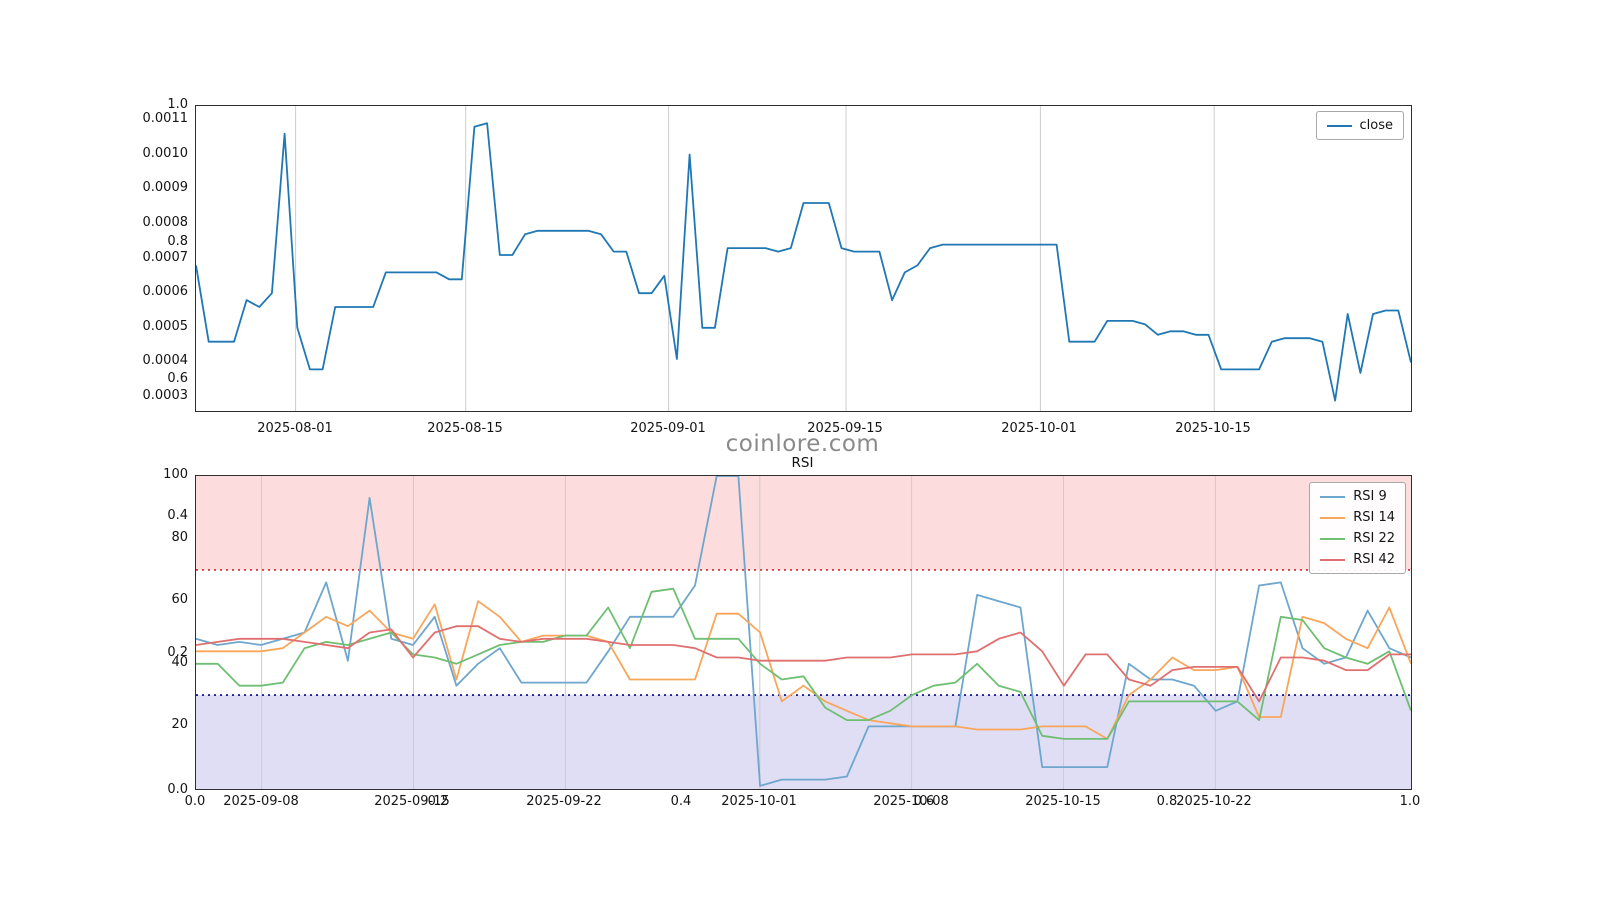 This screenshot has width=1600, height=900. Describe the element at coordinates (845, 428) in the screenshot. I see `price-x-tick-label: 2025-09-15` at that location.